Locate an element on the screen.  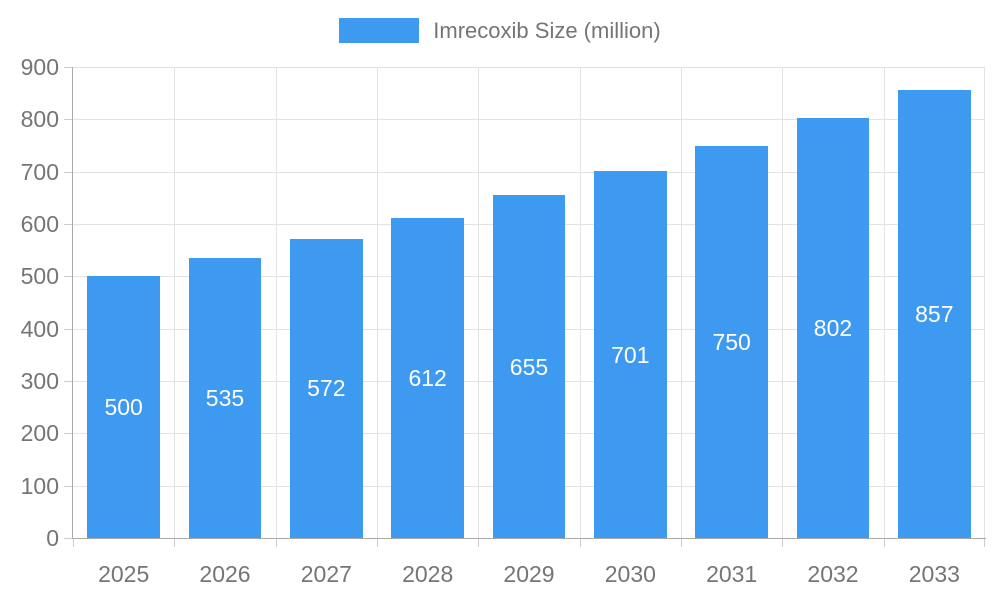
x-axis-tick-label: 2029 is located at coordinates (529, 574).